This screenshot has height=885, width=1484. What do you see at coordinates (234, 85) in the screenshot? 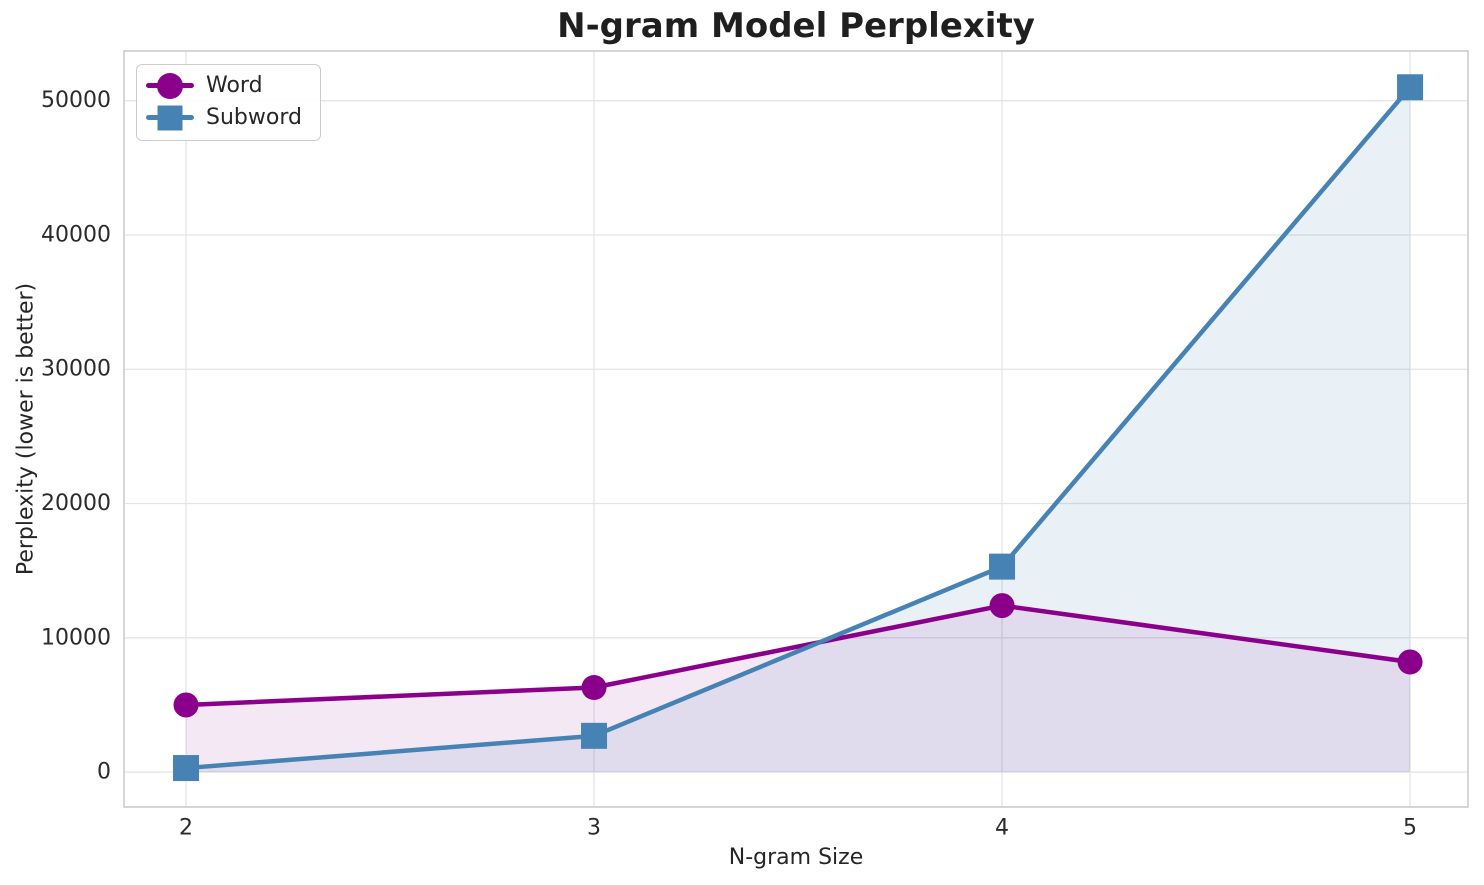
I see `legend-label: Word` at bounding box center [234, 85].